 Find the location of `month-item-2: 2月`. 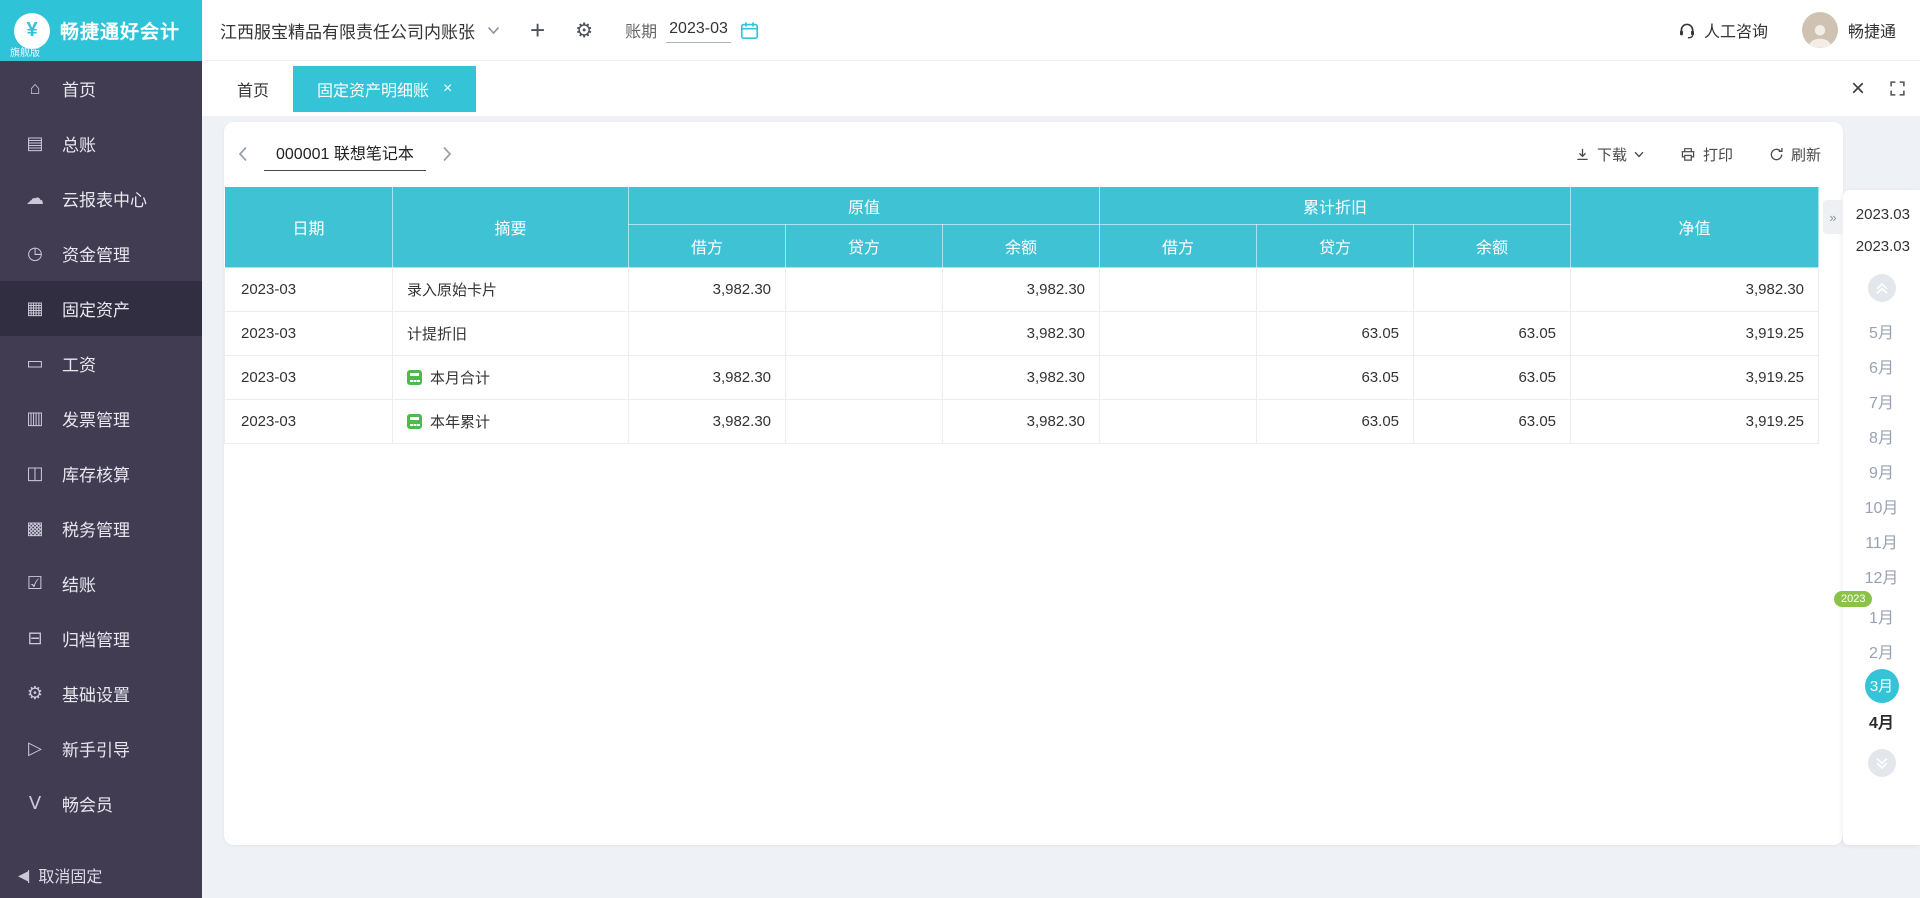

month-item-2: 2月 is located at coordinates (1881, 650).